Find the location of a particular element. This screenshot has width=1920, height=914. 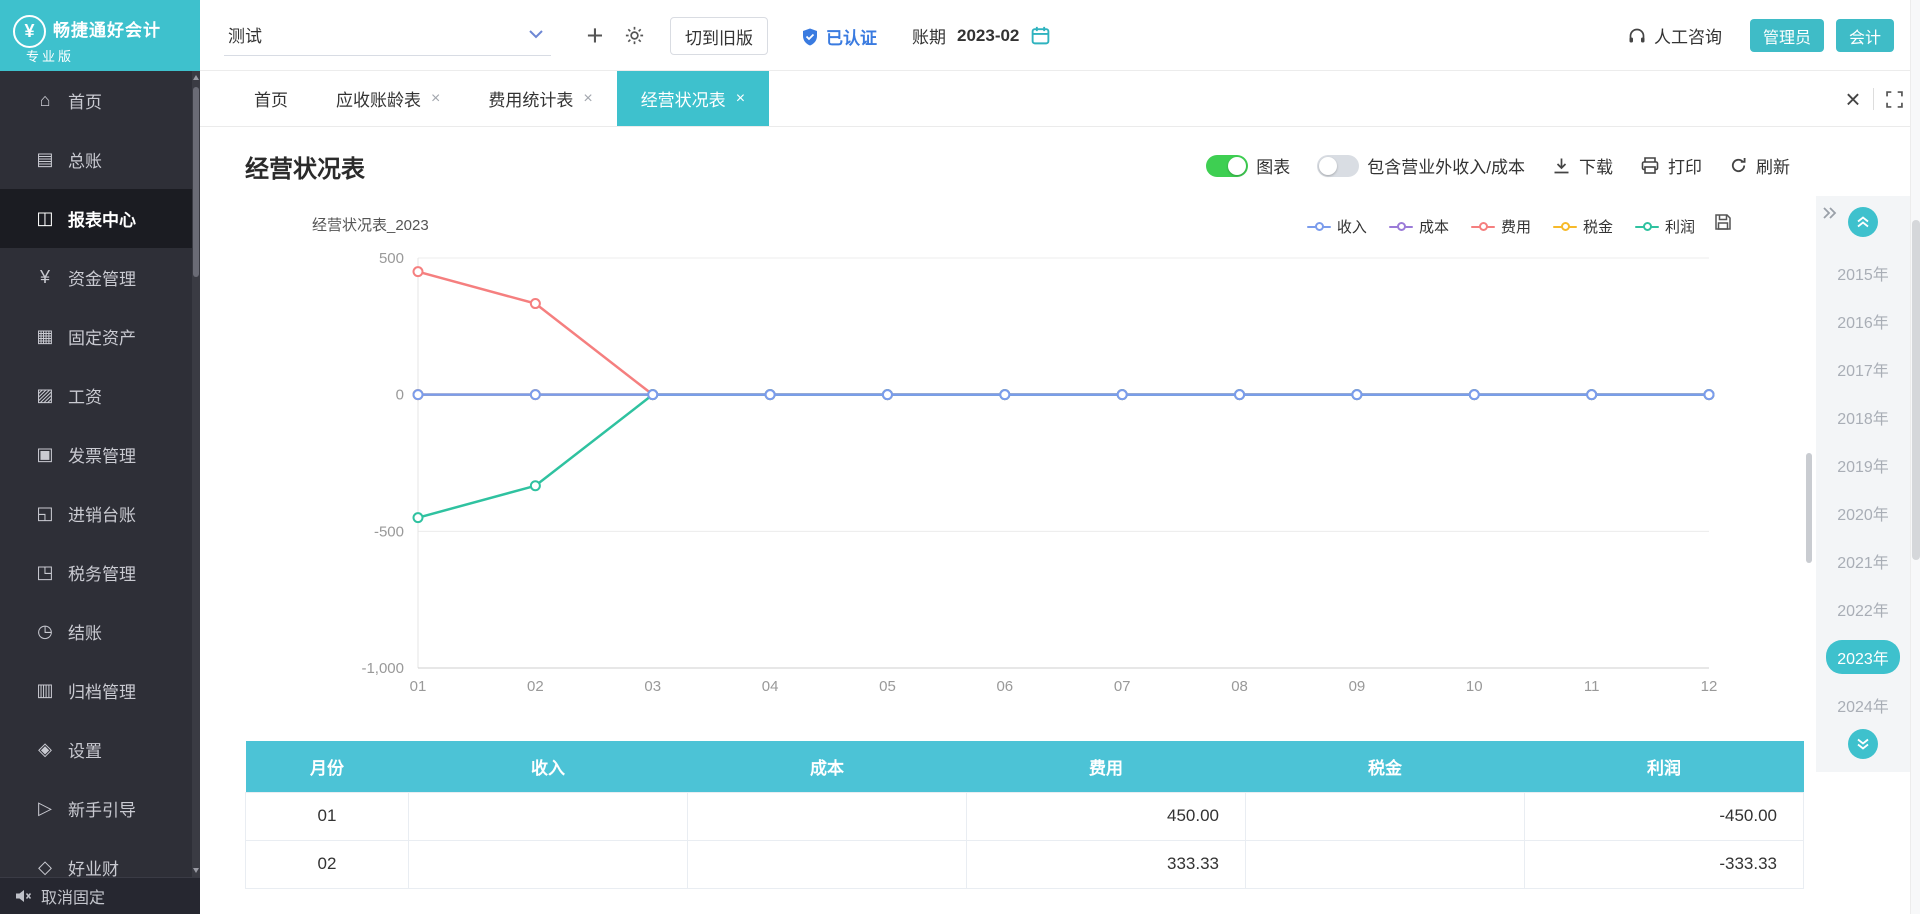

legend-label: 利润 is located at coordinates (1679, 227).